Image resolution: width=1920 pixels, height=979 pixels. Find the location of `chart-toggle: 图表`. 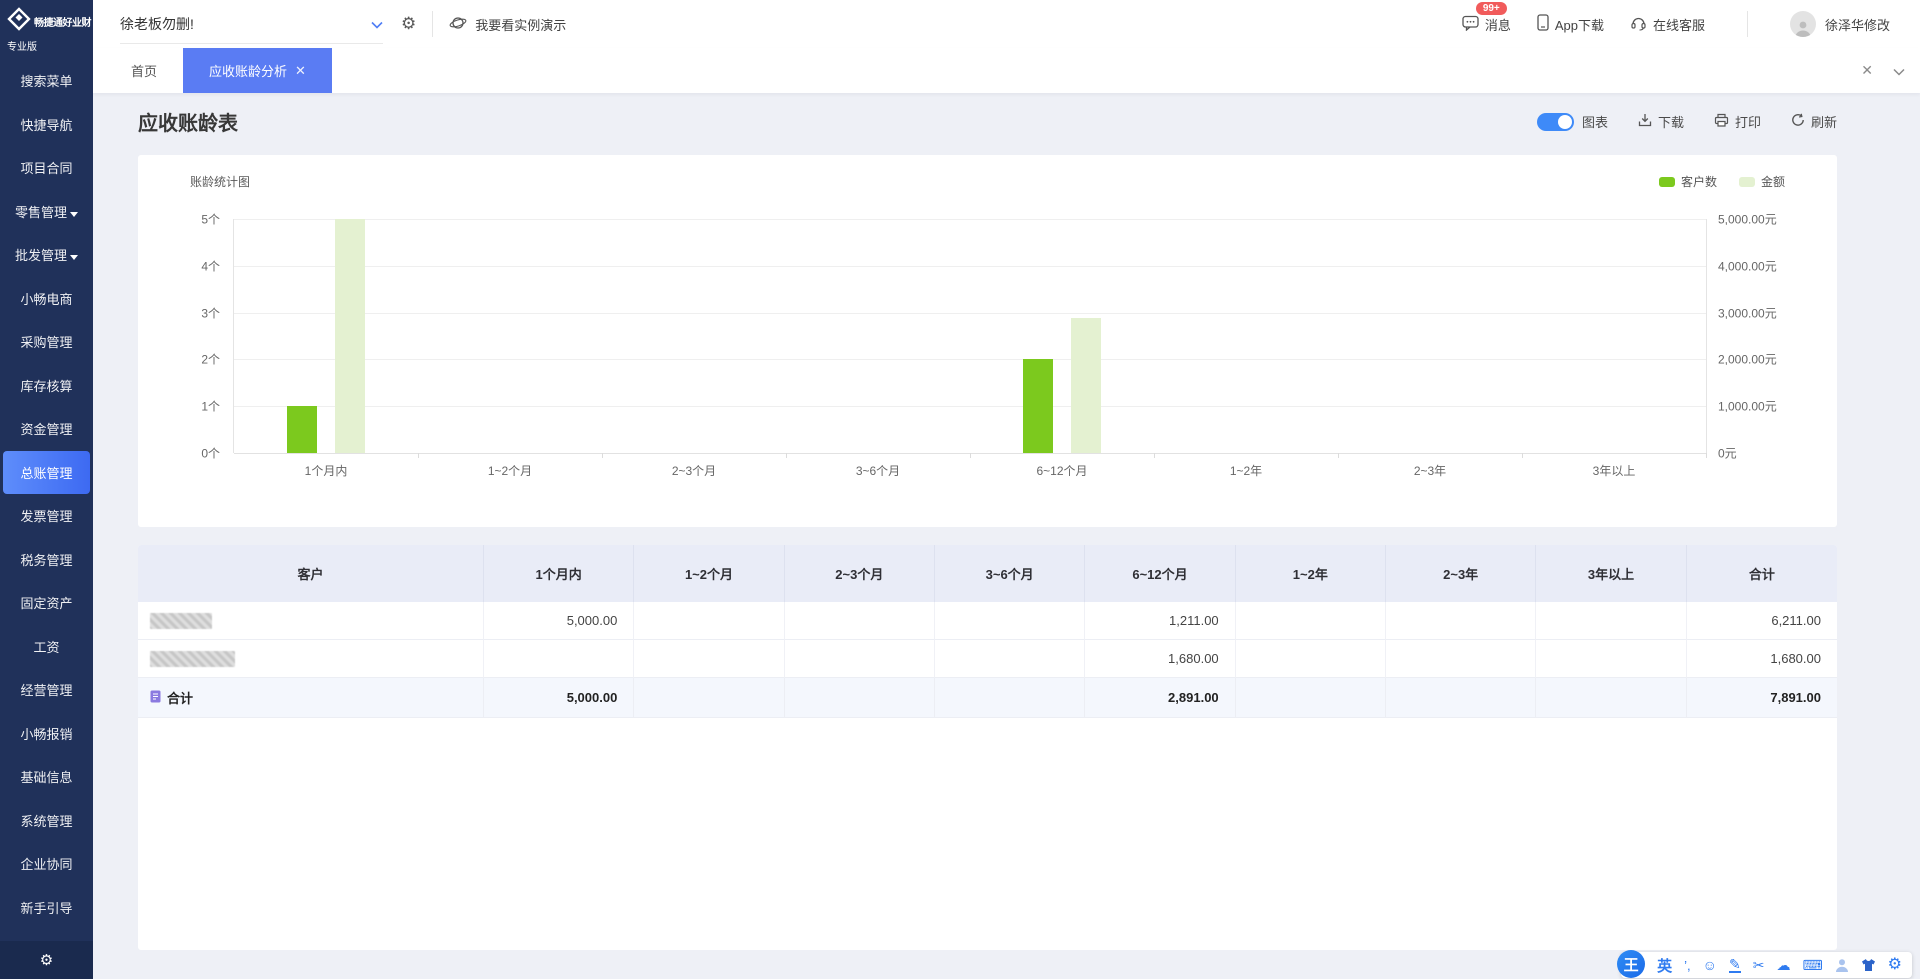

chart-toggle: 图表 is located at coordinates (1572, 121).